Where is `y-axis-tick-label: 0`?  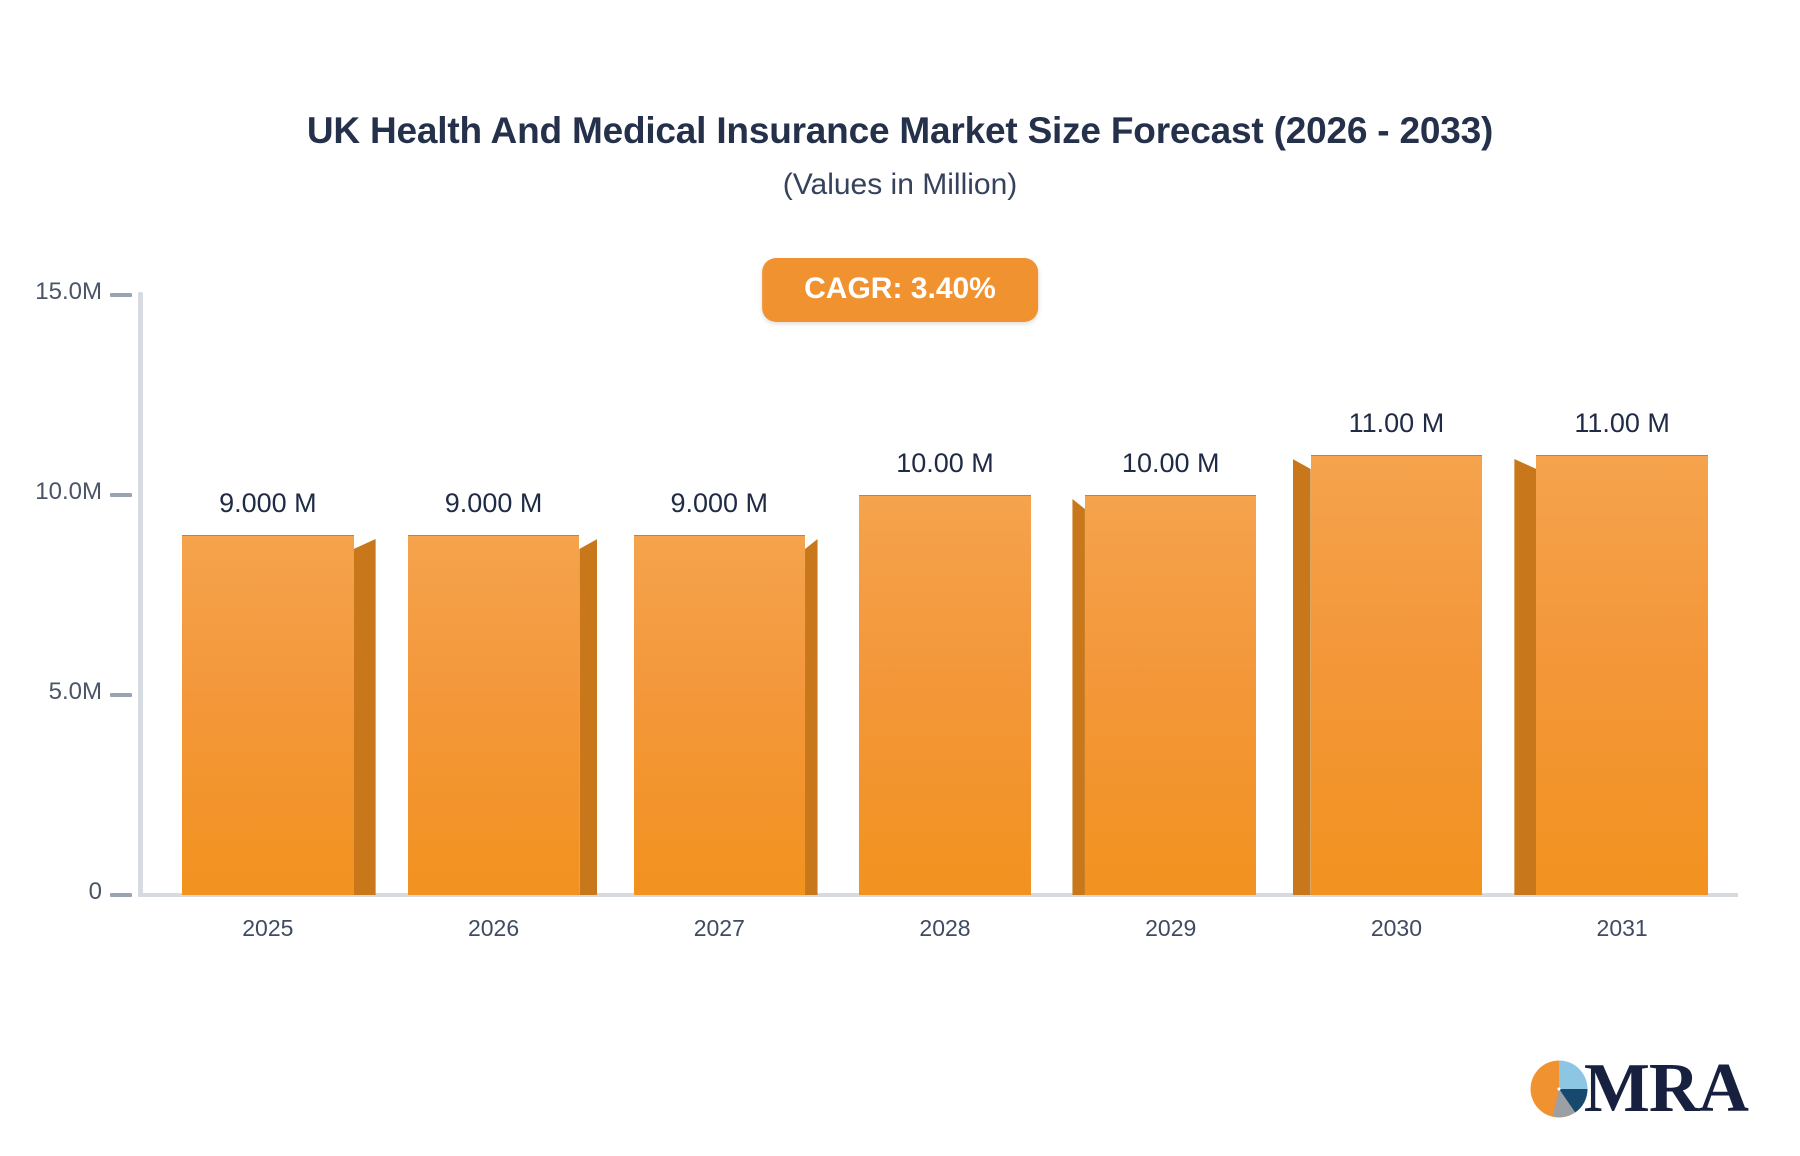 y-axis-tick-label: 0 is located at coordinates (95, 891).